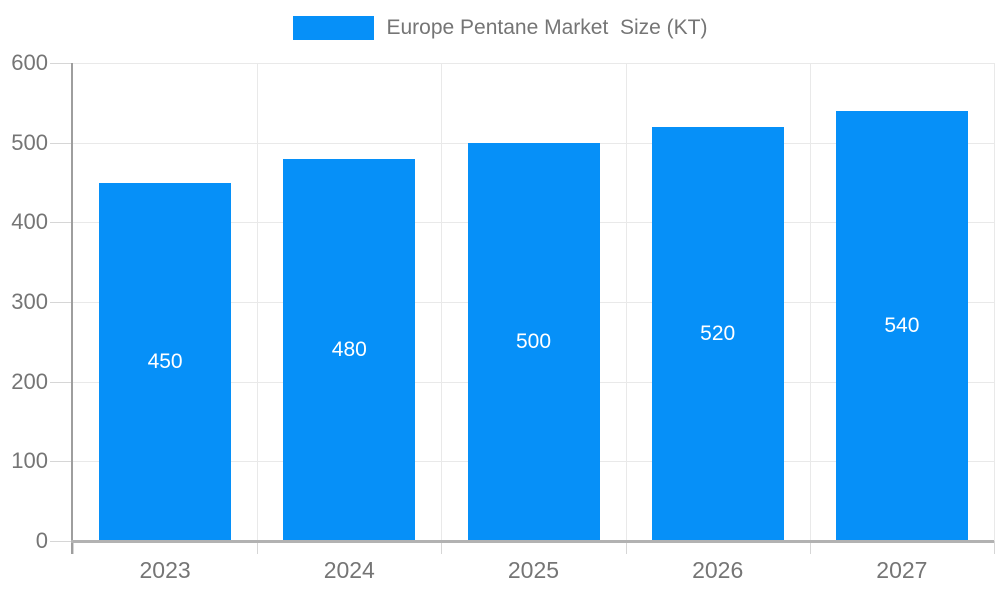  What do you see at coordinates (718, 570) in the screenshot?
I see `x-tick-label: 2026` at bounding box center [718, 570].